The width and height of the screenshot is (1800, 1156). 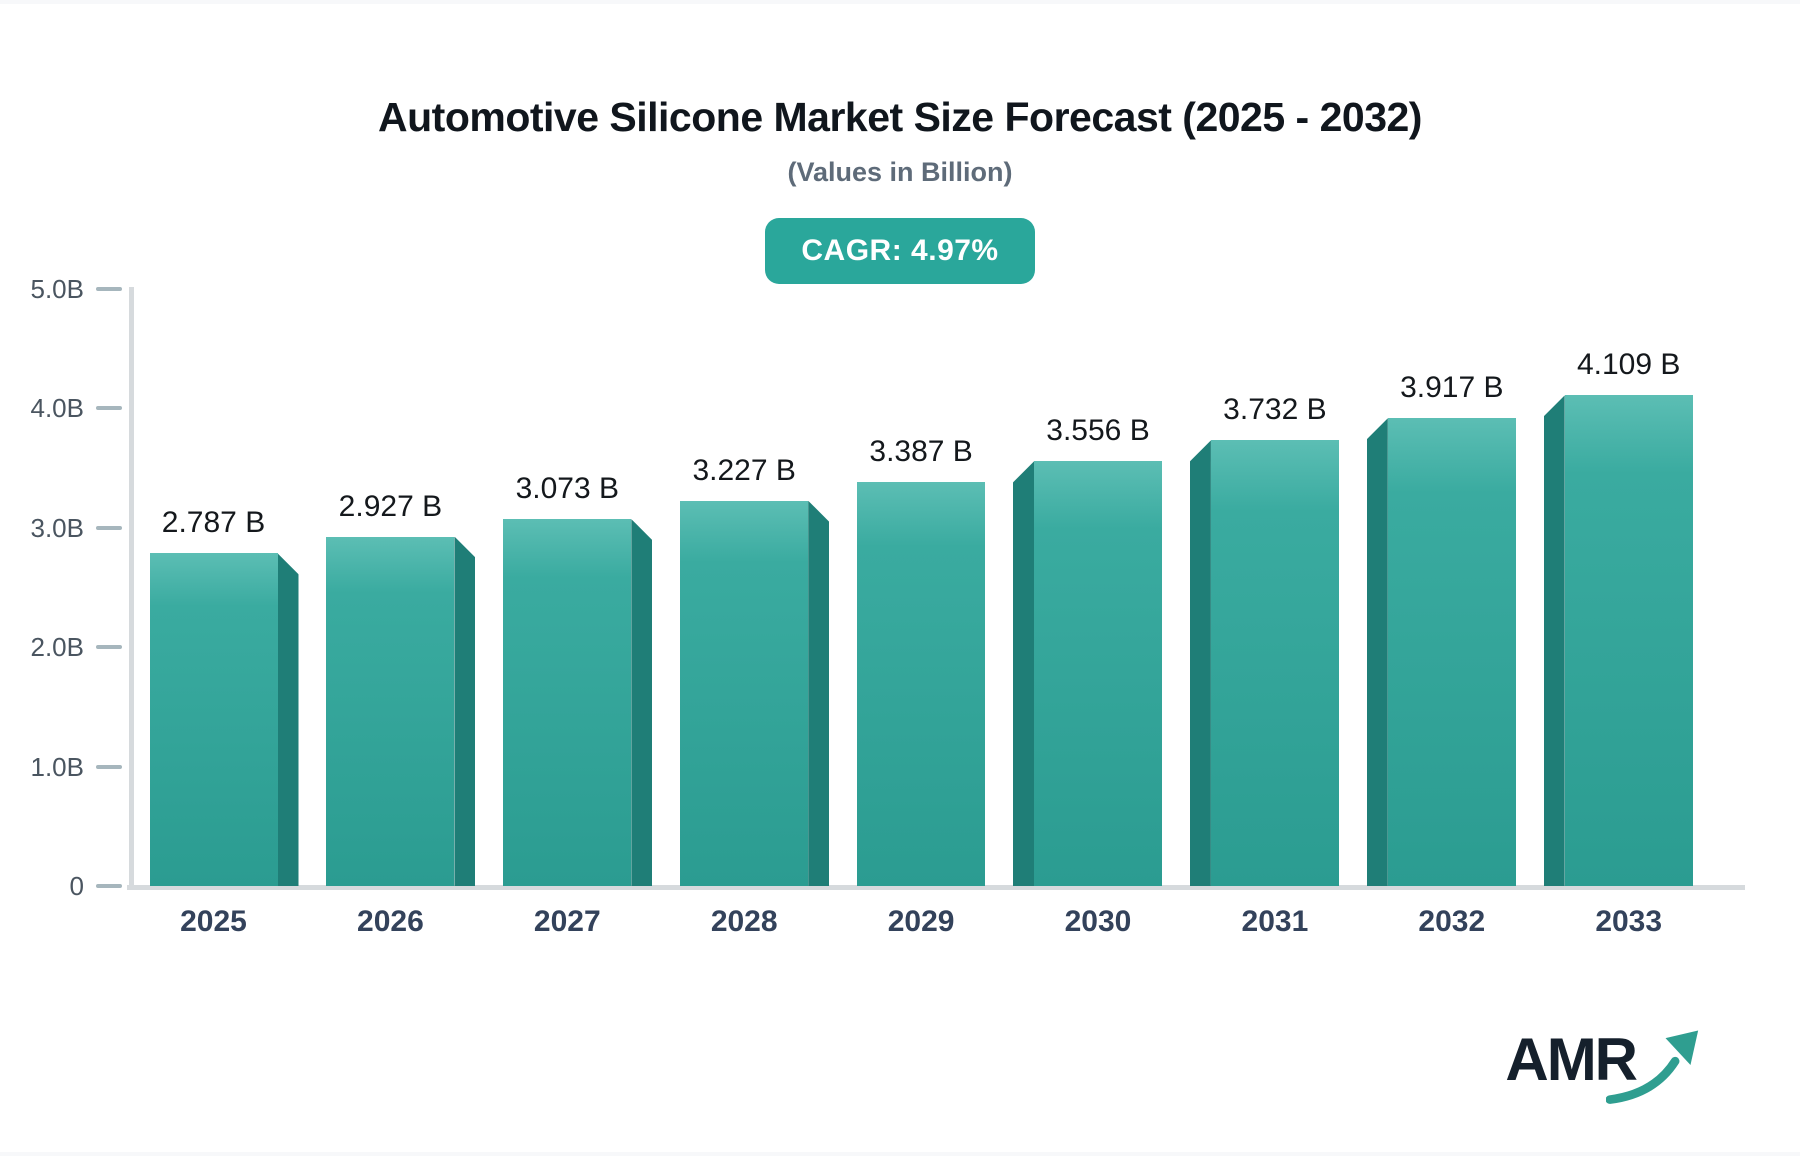 What do you see at coordinates (567, 489) in the screenshot?
I see `bar-value-label-2027: 3.073 B` at bounding box center [567, 489].